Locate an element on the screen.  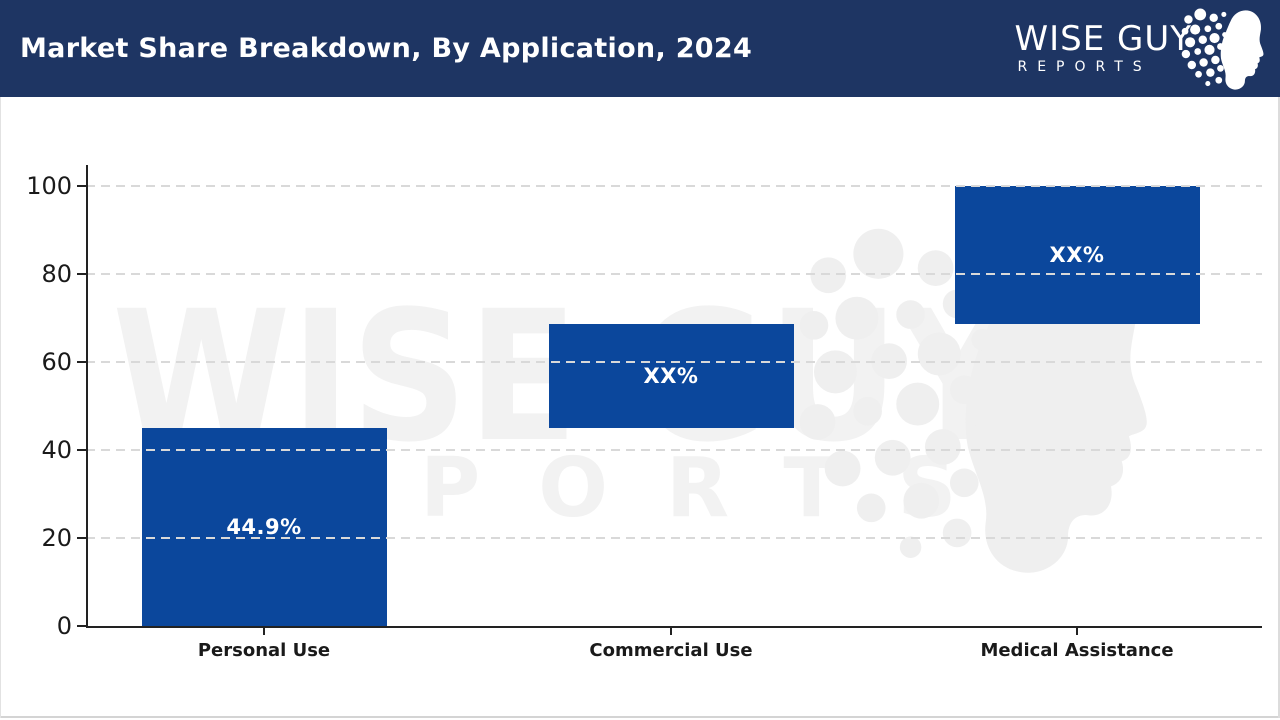
logo-text: WISE GUY REPORTS is located at coordinates (1103, 48).